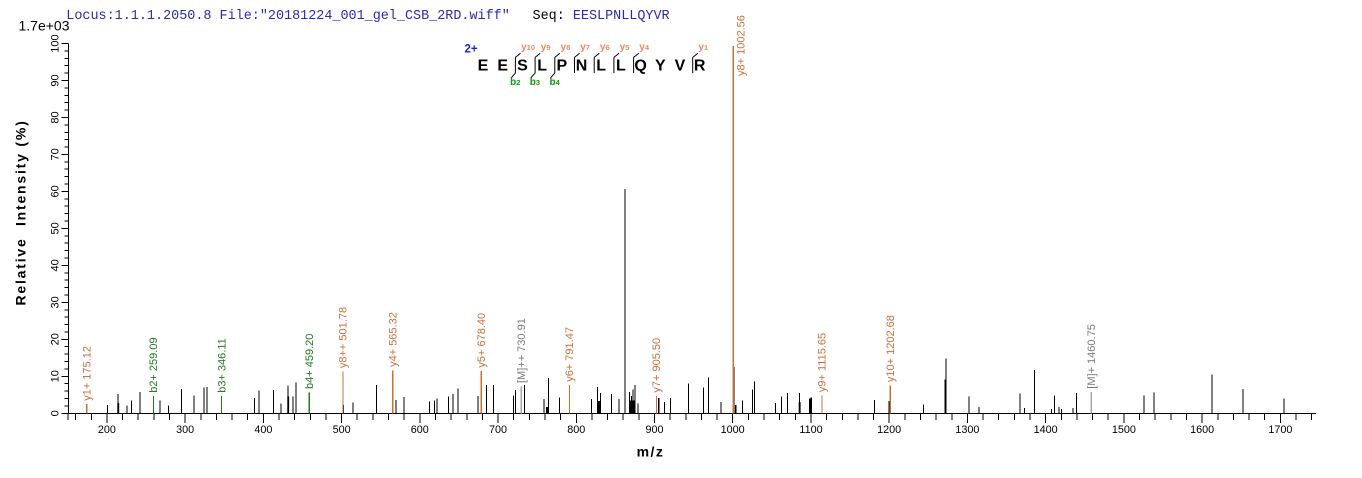 The height and width of the screenshot is (478, 1362). What do you see at coordinates (107, 430) in the screenshot?
I see `svg-text: 200` at bounding box center [107, 430].